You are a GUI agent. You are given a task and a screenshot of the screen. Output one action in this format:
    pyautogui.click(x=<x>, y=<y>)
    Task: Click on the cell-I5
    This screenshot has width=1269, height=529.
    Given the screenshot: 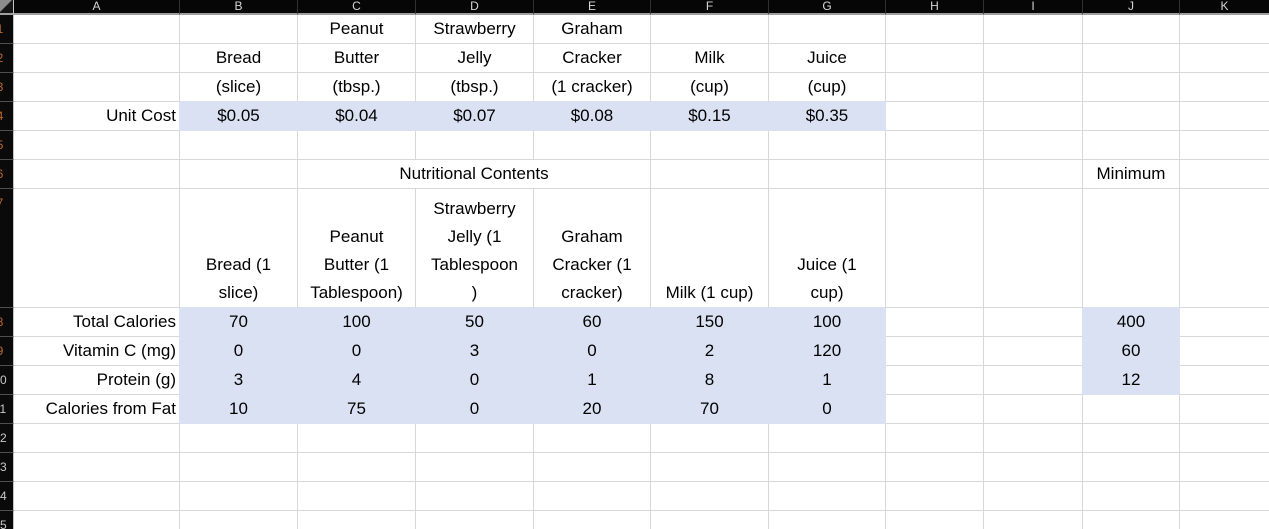 What is the action you would take?
    pyautogui.click(x=1033, y=145)
    